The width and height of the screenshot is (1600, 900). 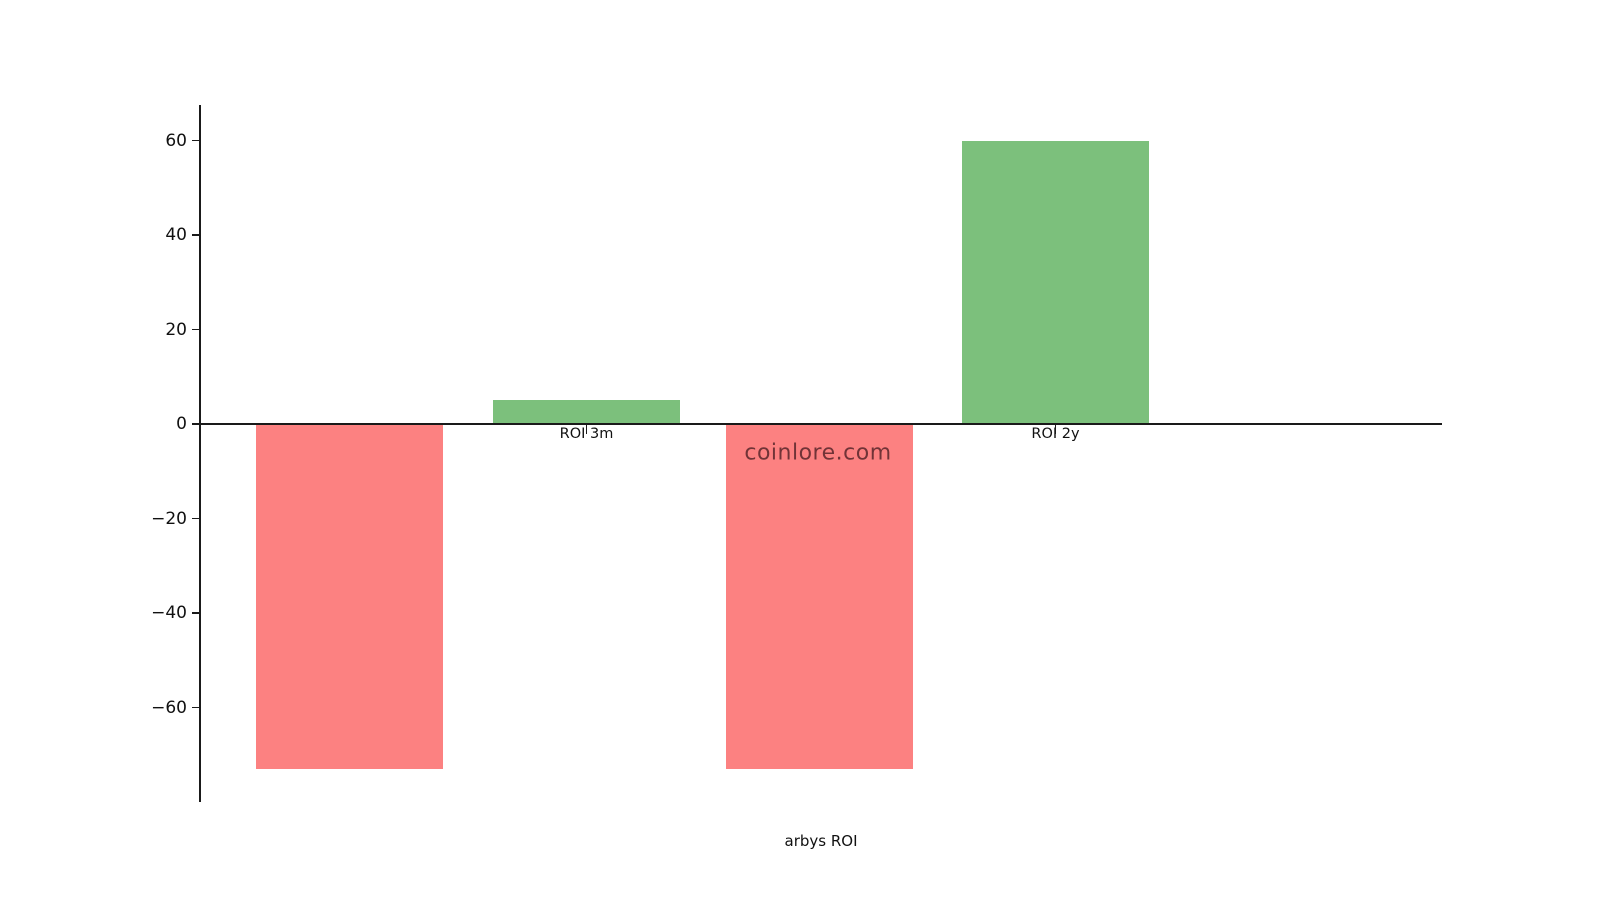 What do you see at coordinates (176, 235) in the screenshot?
I see `y-tick-label: 40` at bounding box center [176, 235].